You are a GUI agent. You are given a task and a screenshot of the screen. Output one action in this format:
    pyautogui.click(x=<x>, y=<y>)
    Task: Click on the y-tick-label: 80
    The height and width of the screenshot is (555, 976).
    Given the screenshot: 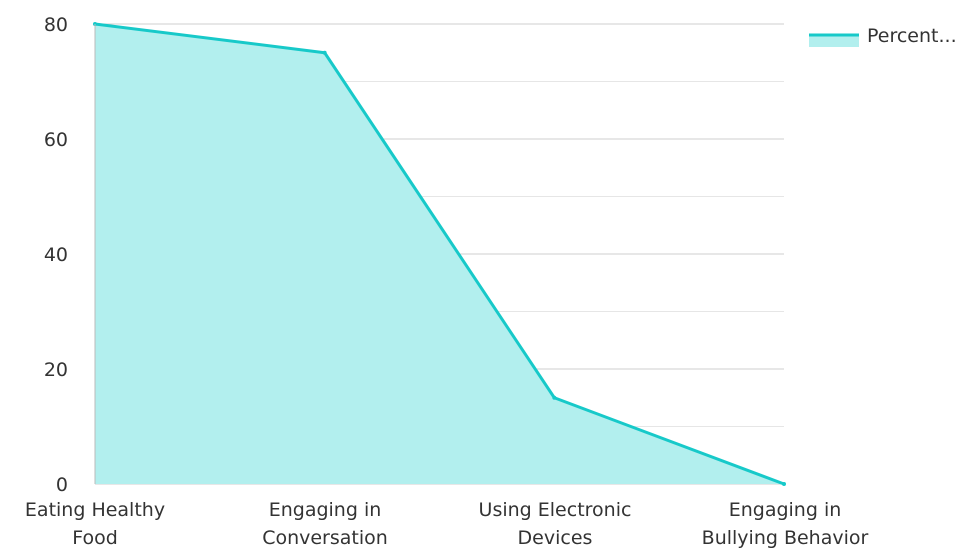 What is the action you would take?
    pyautogui.click(x=56, y=25)
    